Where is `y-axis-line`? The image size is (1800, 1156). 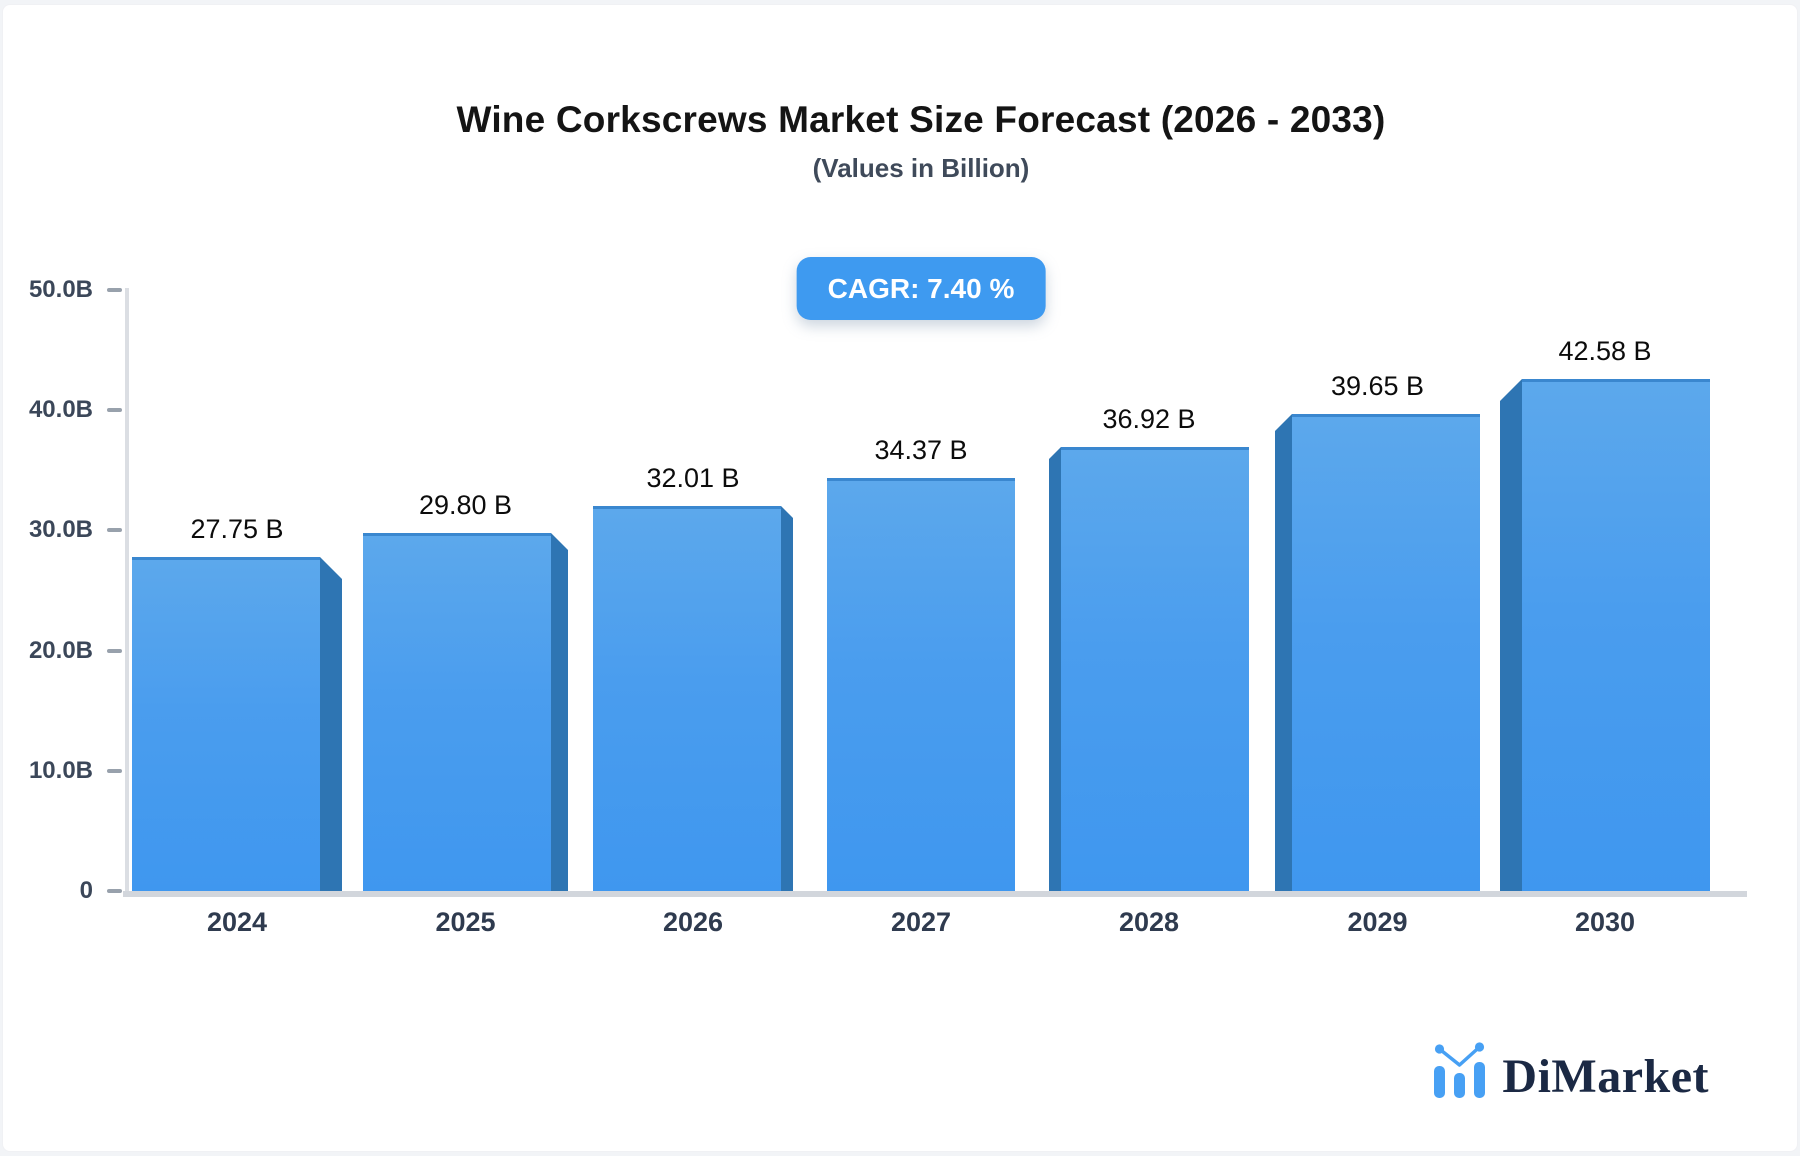
y-axis-line is located at coordinates (127, 590).